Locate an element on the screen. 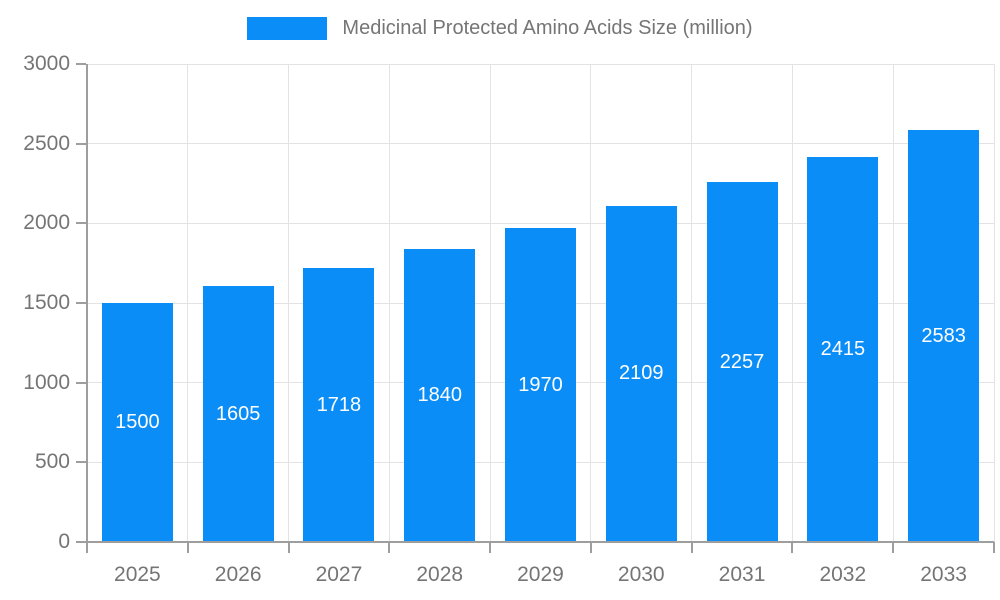 This screenshot has height=600, width=1000. bar-value-label: 1840 is located at coordinates (439, 394).